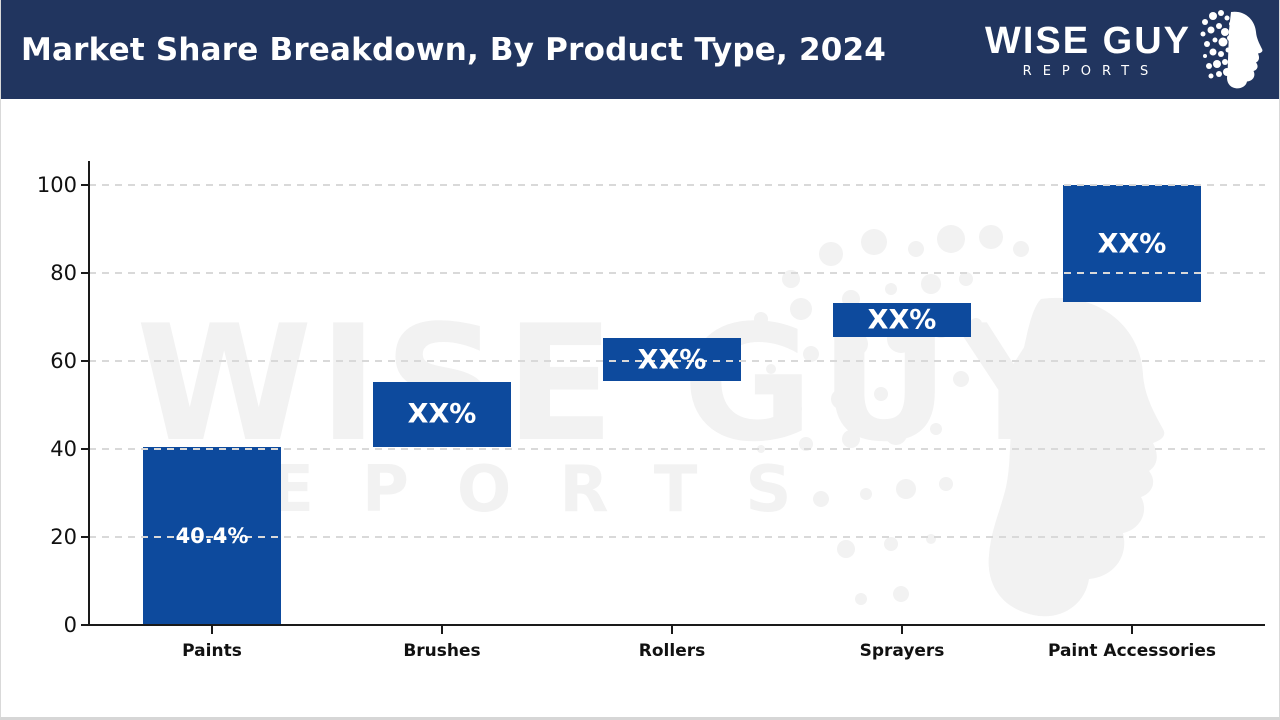  What do you see at coordinates (212, 536) in the screenshot?
I see `bar-value-label: 40.4%` at bounding box center [212, 536].